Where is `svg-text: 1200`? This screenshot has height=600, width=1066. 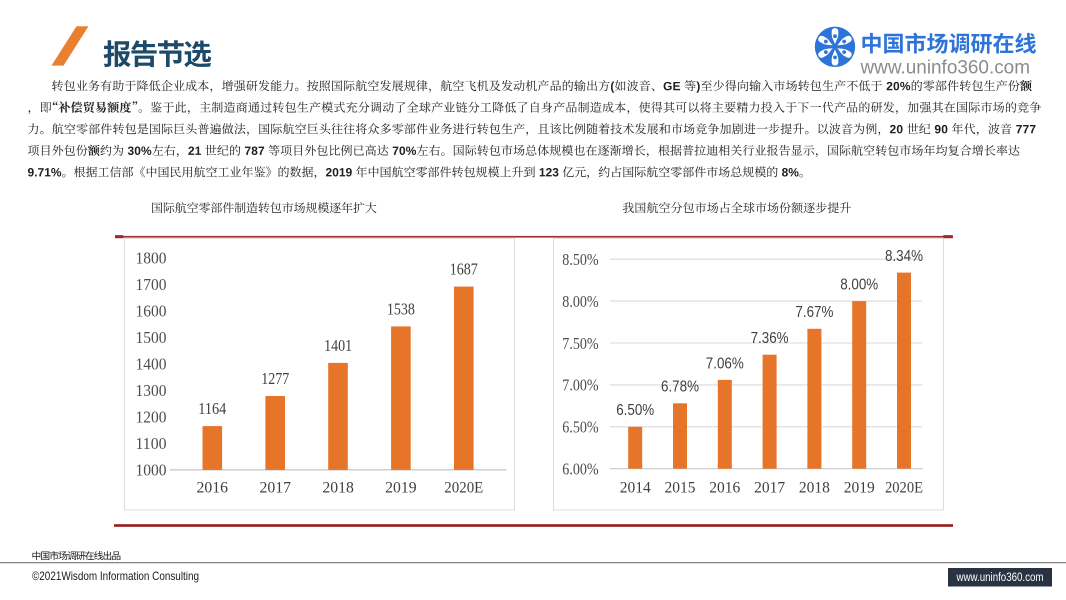
svg-text: 1200 is located at coordinates (151, 417).